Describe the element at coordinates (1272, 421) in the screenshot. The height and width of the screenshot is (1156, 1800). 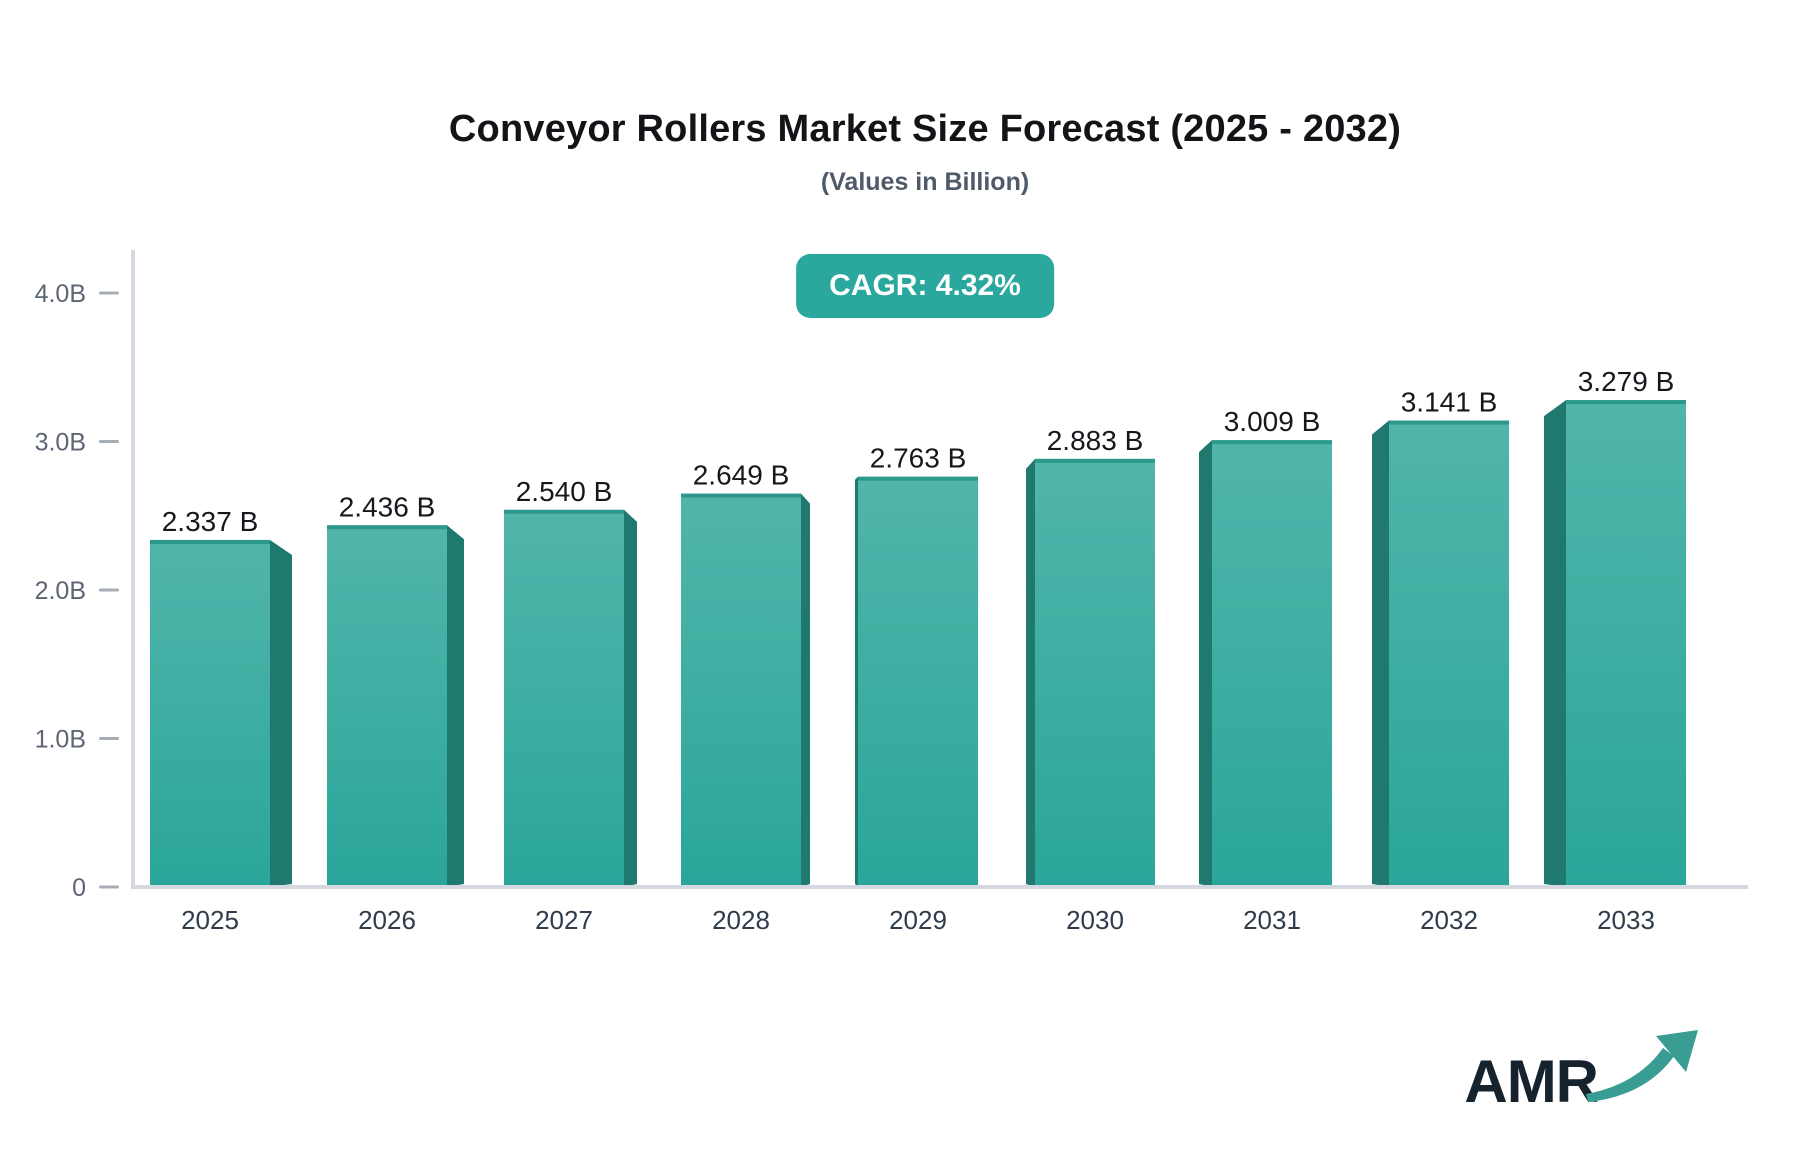
I see `bar-value-label: 3.009 B` at that location.